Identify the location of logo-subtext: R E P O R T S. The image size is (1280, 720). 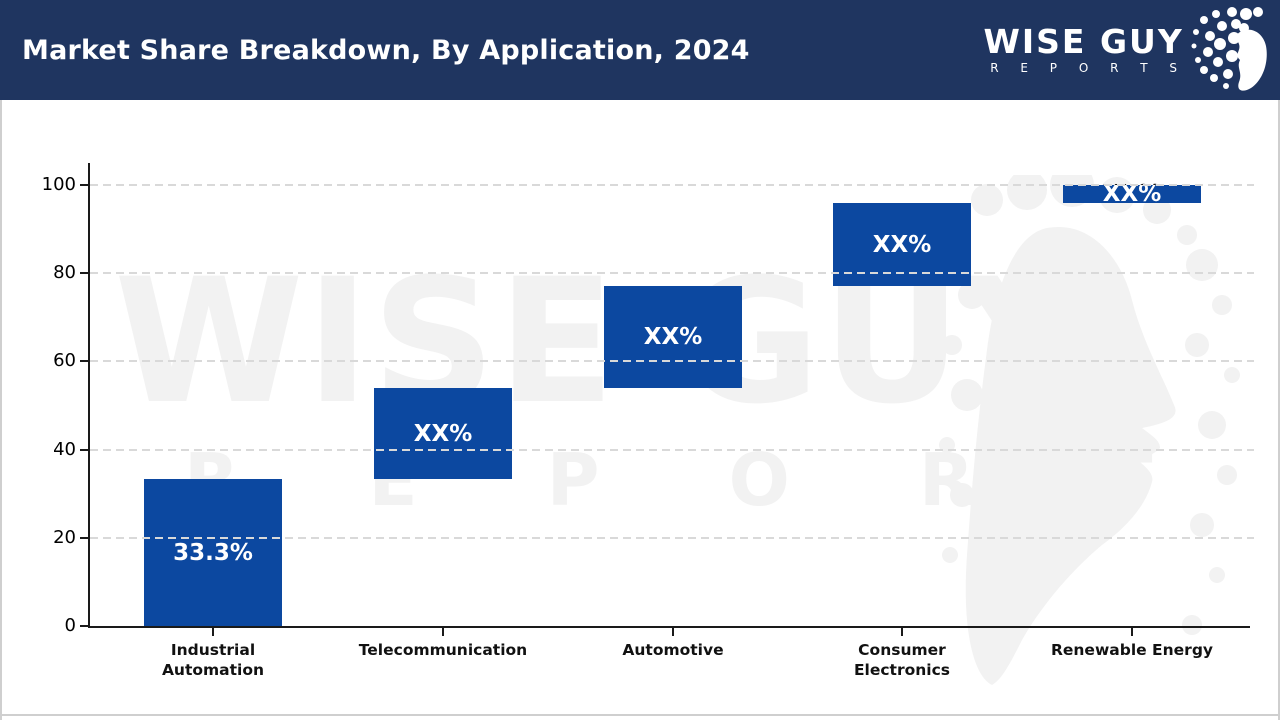
(1088, 68).